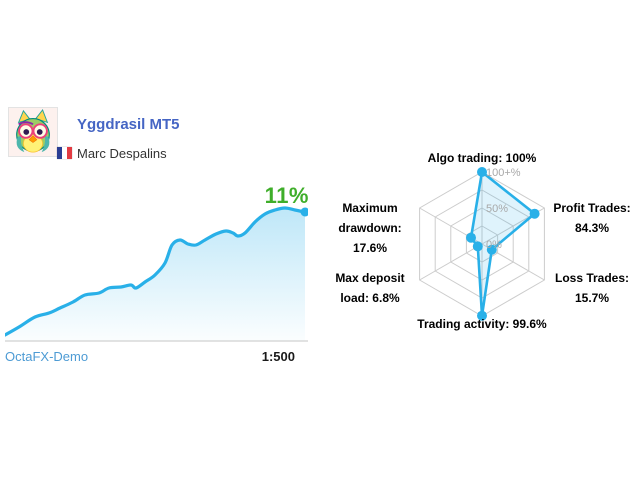 This screenshot has width=640, height=480. Describe the element at coordinates (278, 356) in the screenshot. I see `leverage-value: 1:500` at that location.